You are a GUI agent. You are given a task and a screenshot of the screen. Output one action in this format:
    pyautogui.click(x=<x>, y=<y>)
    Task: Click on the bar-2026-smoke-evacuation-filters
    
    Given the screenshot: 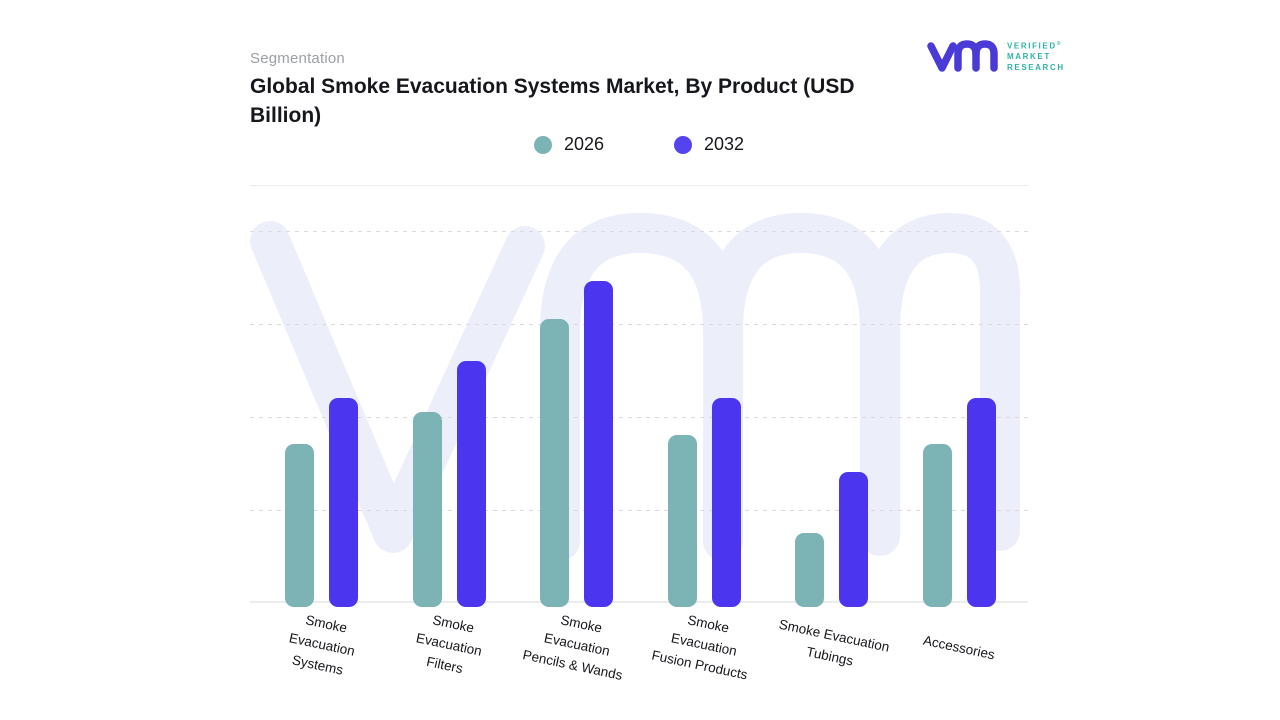 What is the action you would take?
    pyautogui.click(x=427, y=509)
    